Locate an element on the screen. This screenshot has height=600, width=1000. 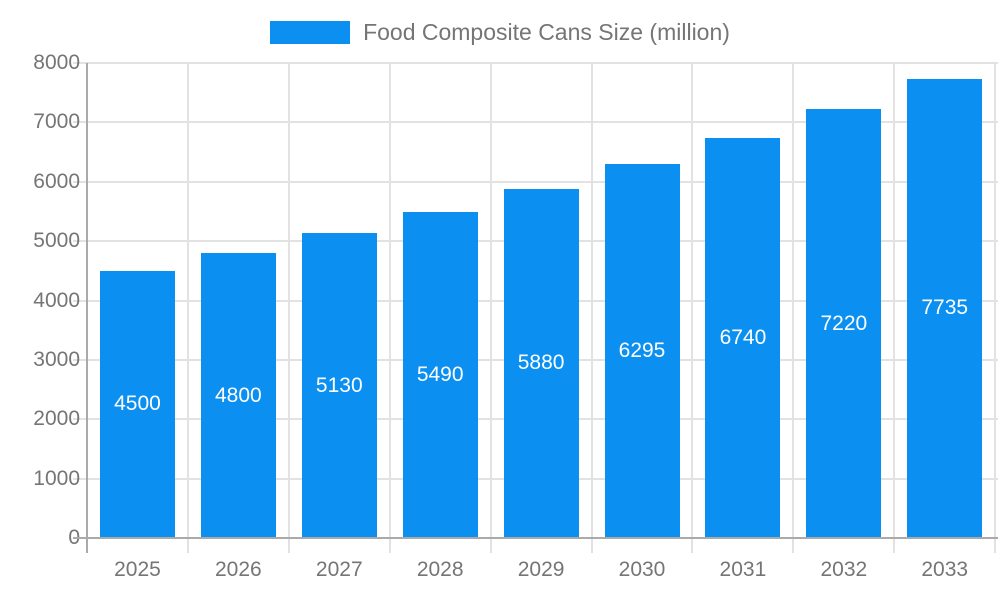
bar-value-label: 5490 is located at coordinates (440, 375).